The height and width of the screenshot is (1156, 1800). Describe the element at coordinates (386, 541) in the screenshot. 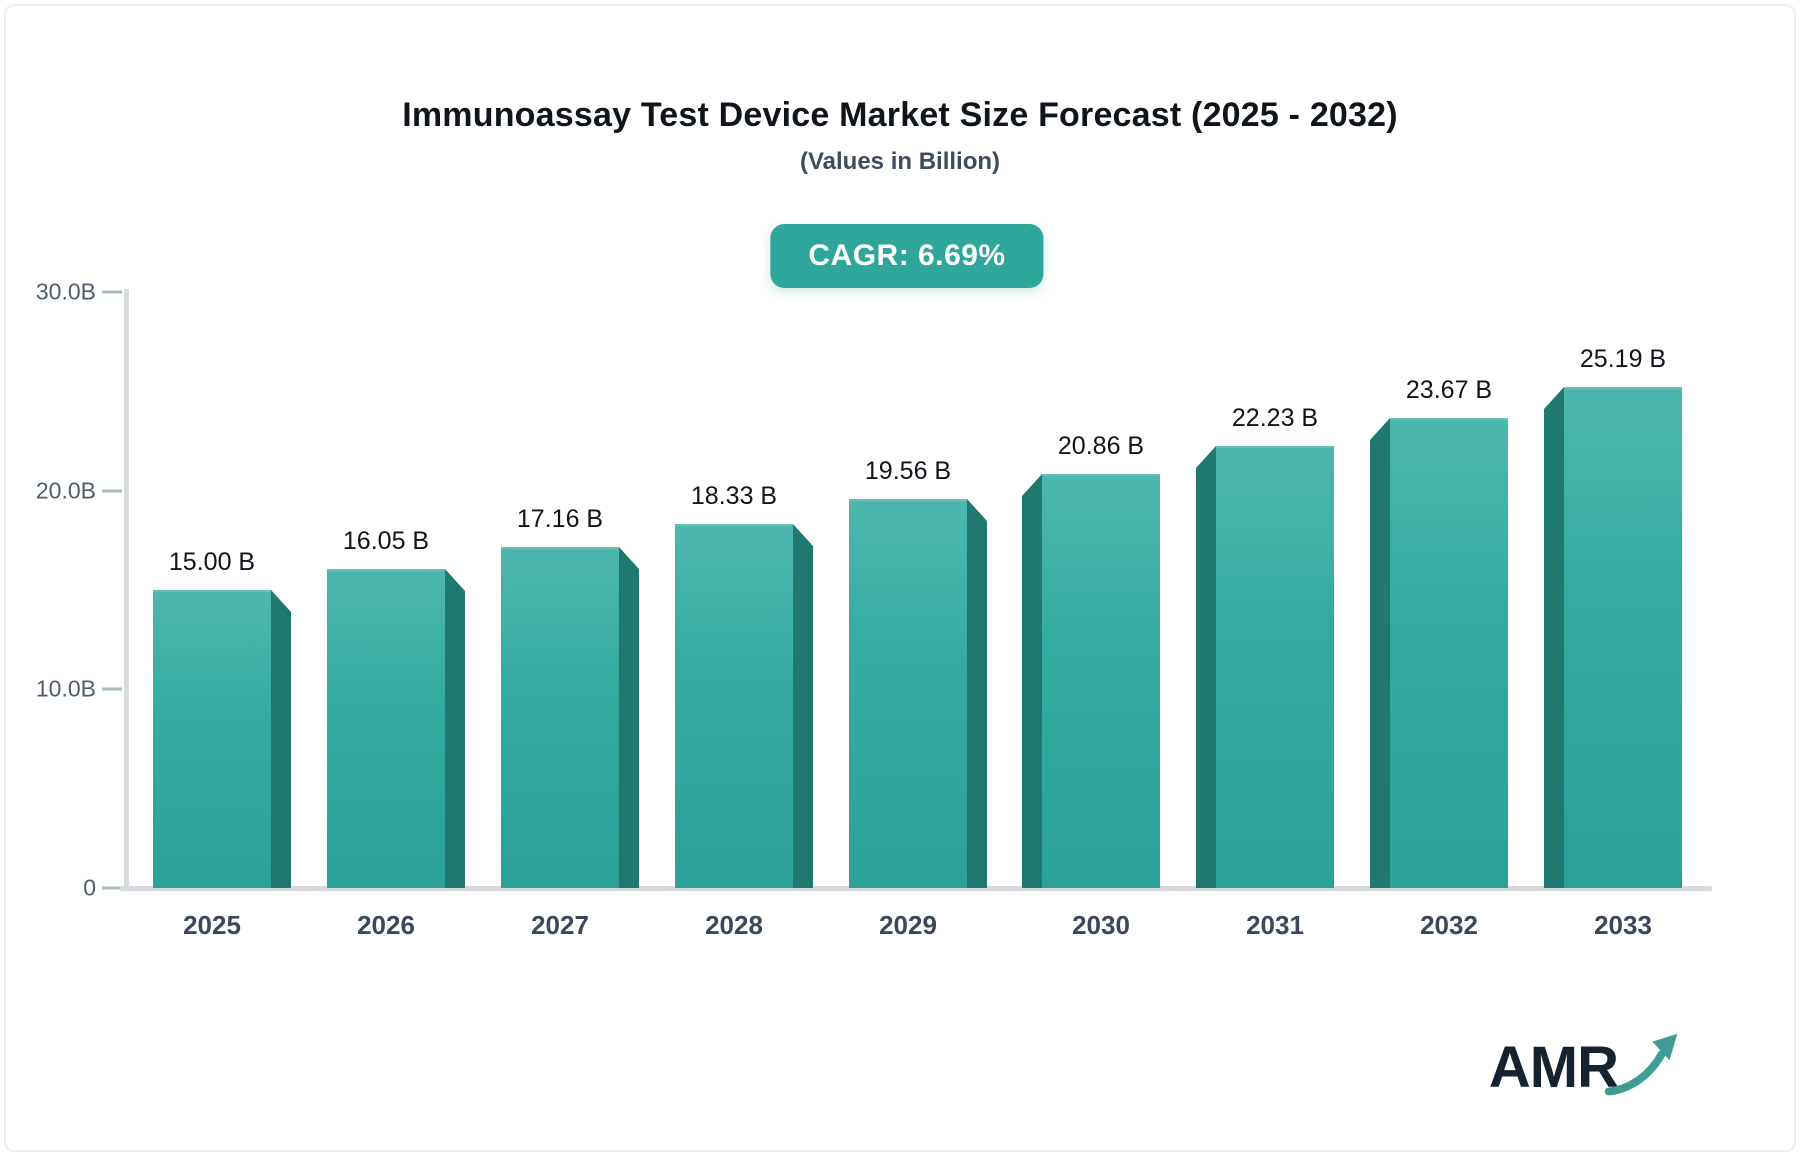

I see `bar-value-label-2026: 16.05 B` at that location.